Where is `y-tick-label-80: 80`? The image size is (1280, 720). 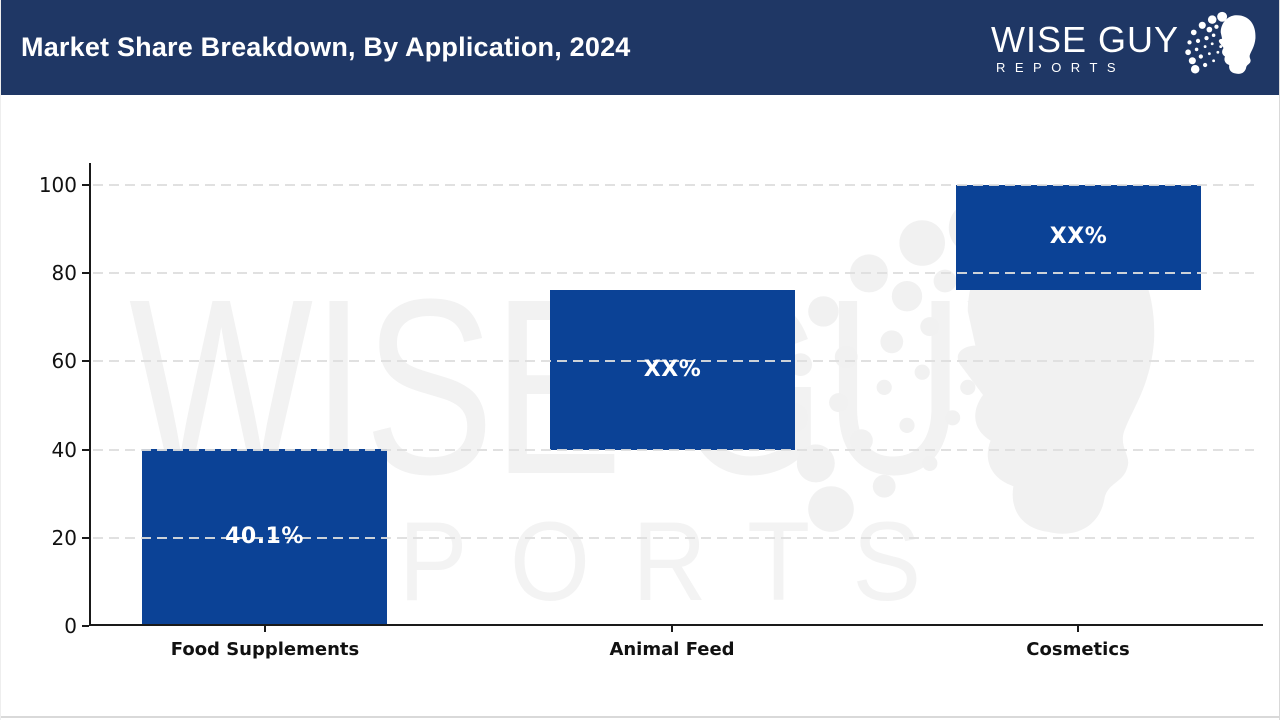 y-tick-label-80: 80 is located at coordinates (64, 273).